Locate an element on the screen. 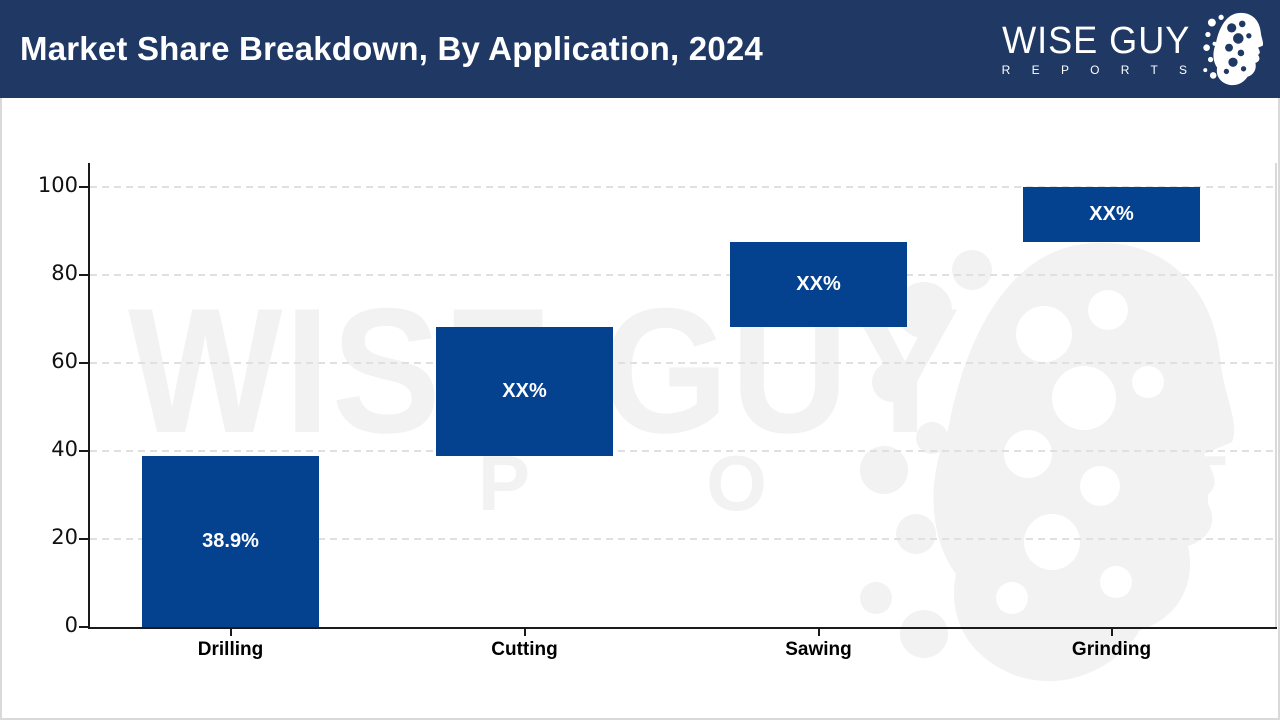  x-axis-label-drilling: Drilling is located at coordinates (230, 649).